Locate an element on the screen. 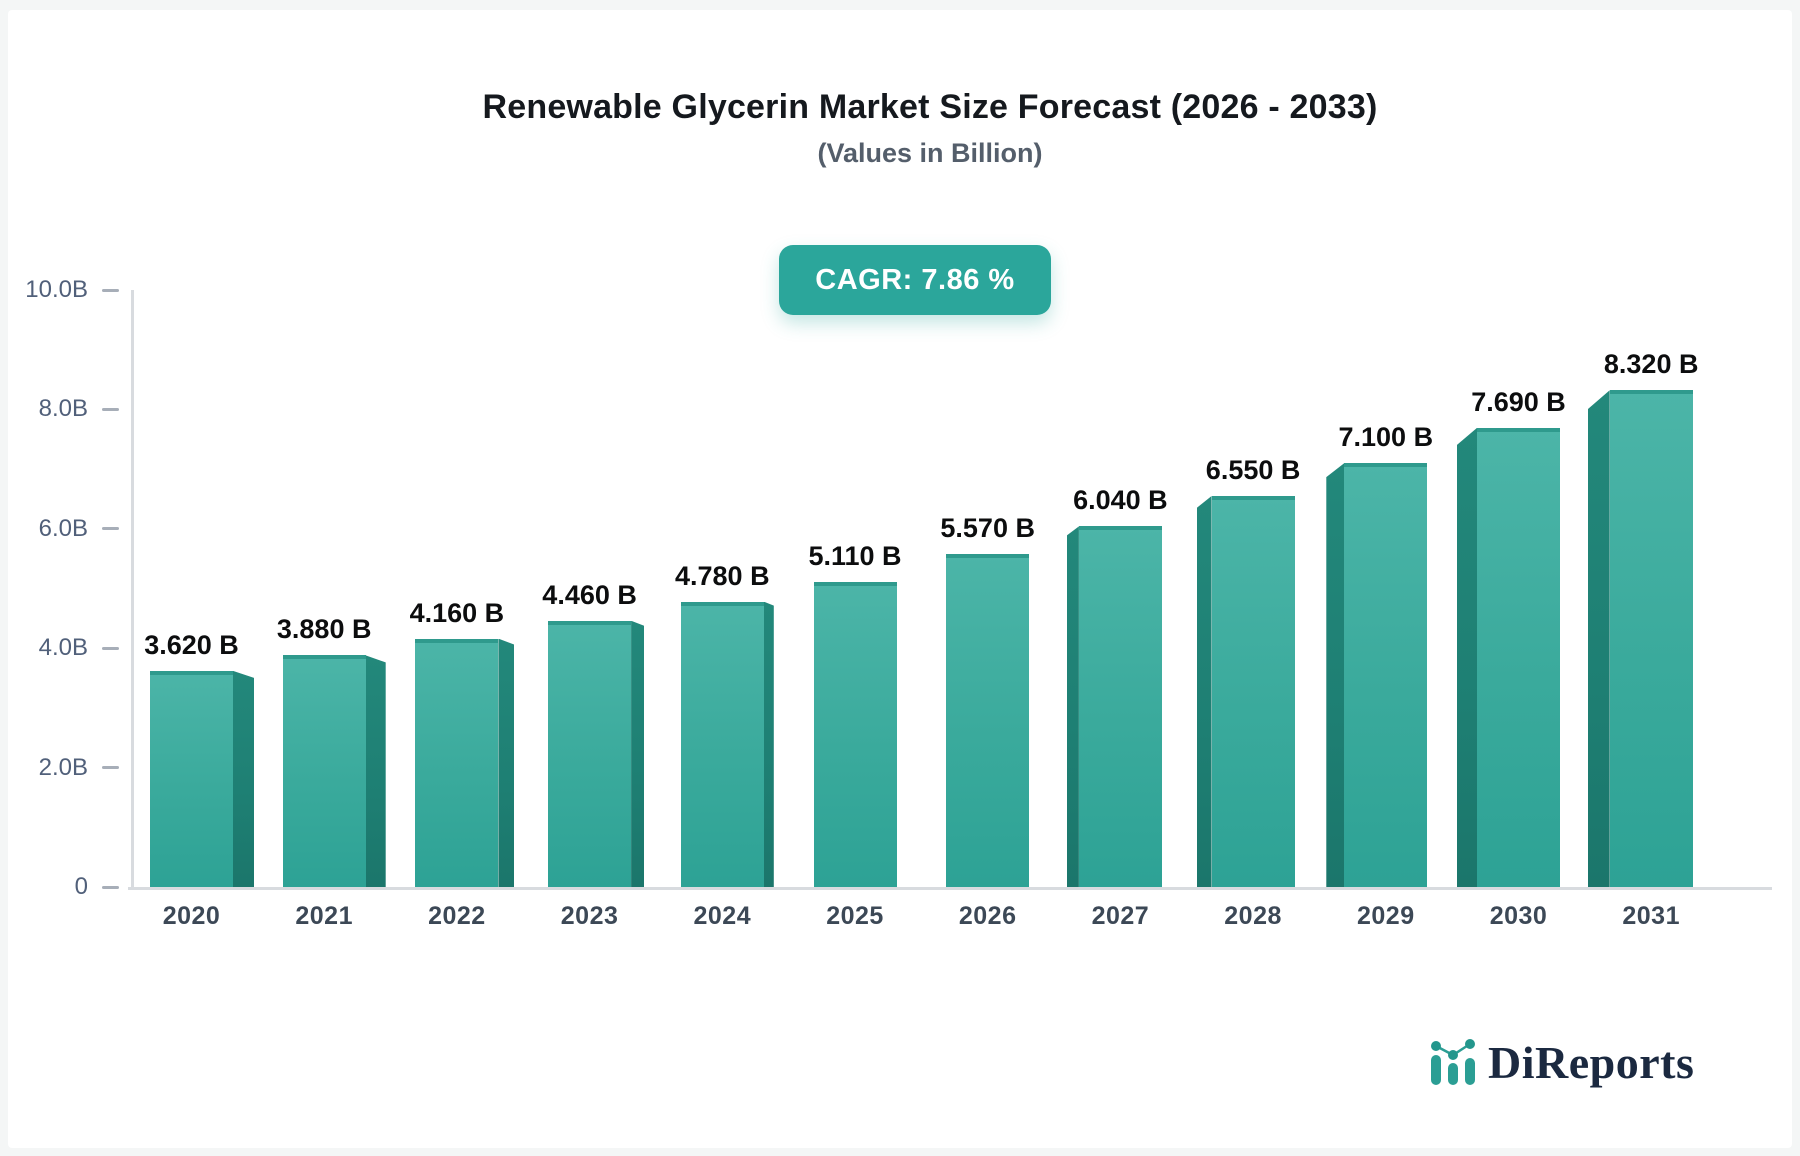 The height and width of the screenshot is (1156, 1800). chart-subtitle: (Values in Billion) is located at coordinates (930, 153).